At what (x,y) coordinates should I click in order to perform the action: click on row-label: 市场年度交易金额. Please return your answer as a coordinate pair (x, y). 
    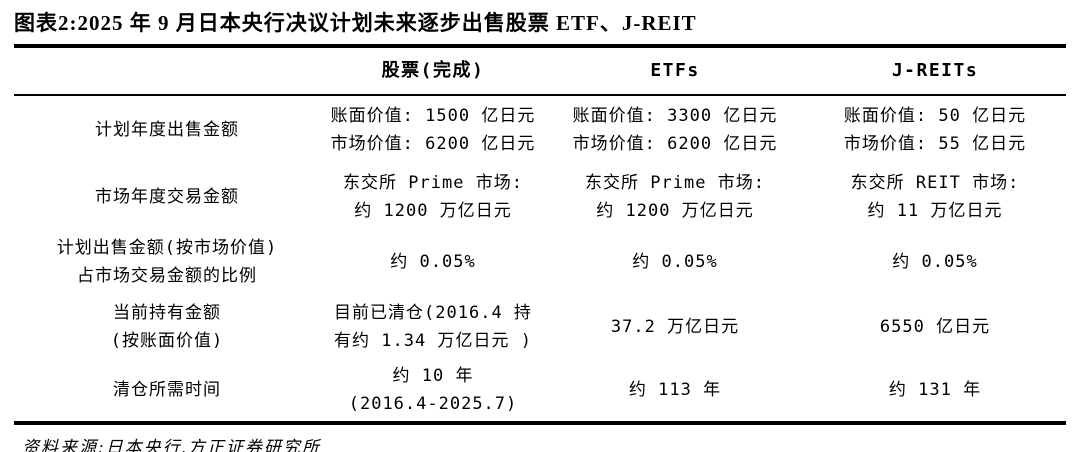
    Looking at the image, I should click on (167, 196).